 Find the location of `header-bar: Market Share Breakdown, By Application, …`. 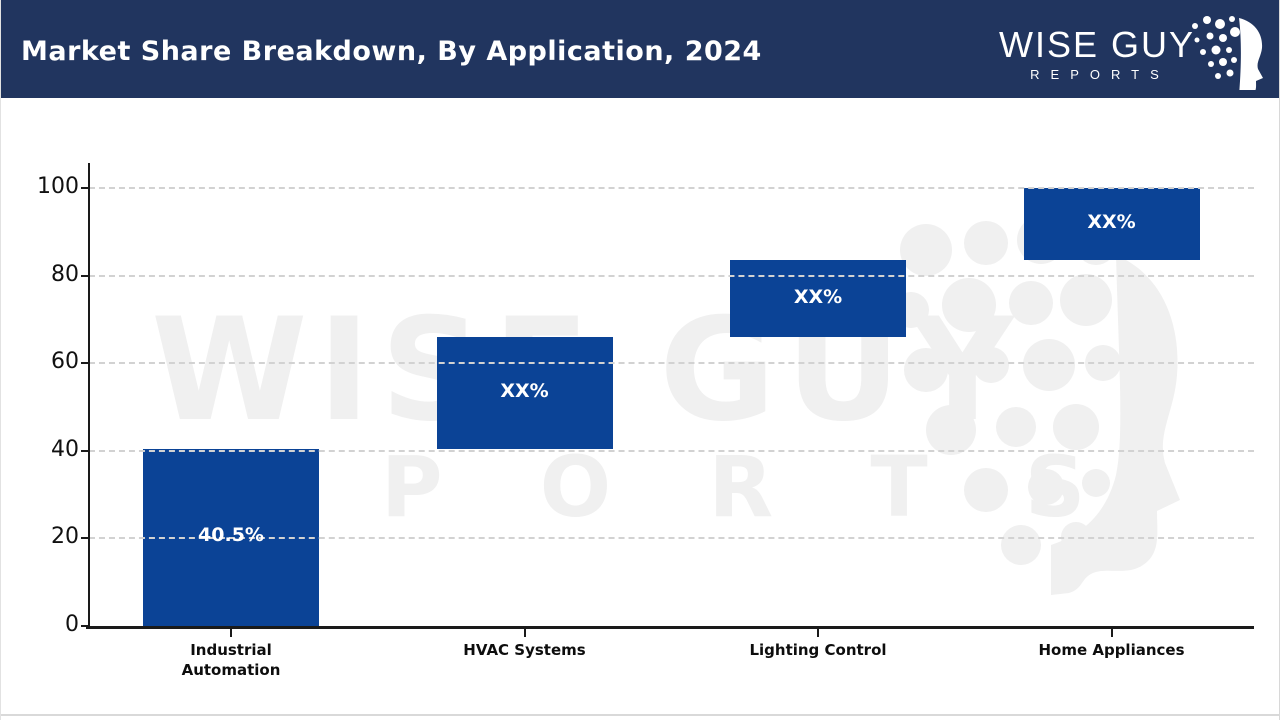

header-bar: Market Share Breakdown, By Application, … is located at coordinates (640, 49).